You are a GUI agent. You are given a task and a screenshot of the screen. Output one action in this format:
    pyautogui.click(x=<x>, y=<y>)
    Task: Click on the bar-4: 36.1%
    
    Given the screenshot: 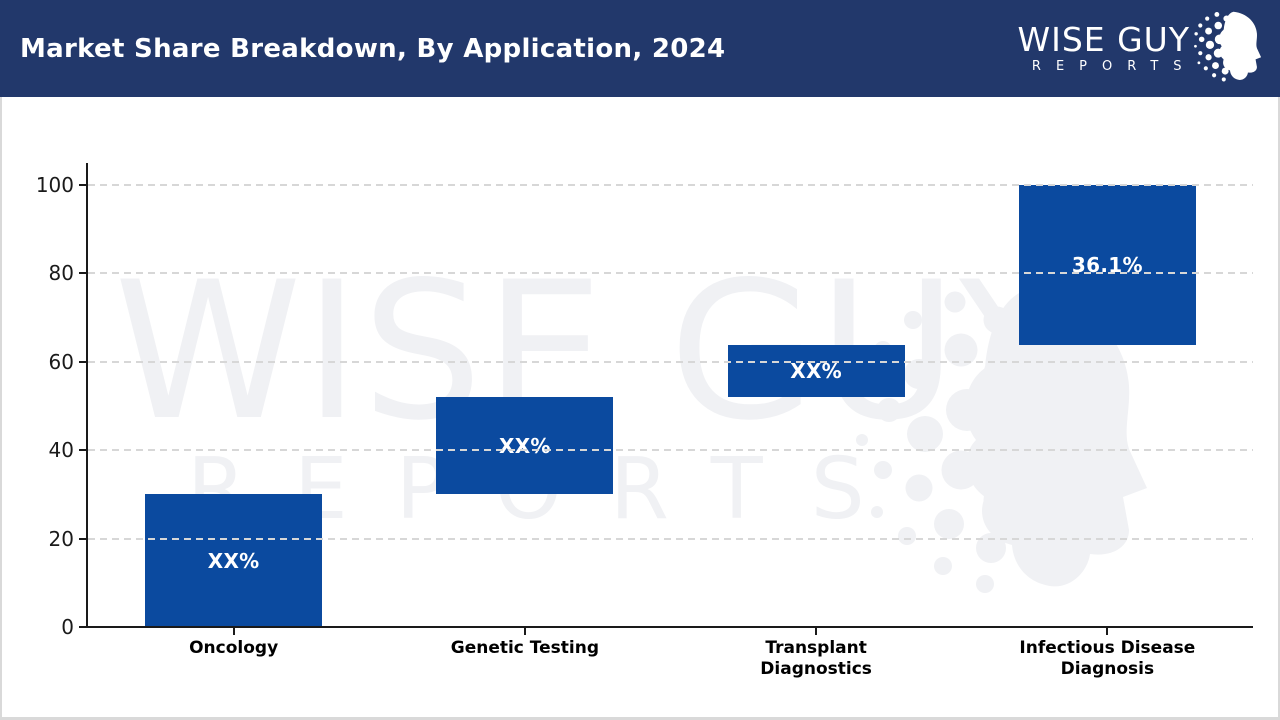 What is the action you would take?
    pyautogui.click(x=1107, y=265)
    